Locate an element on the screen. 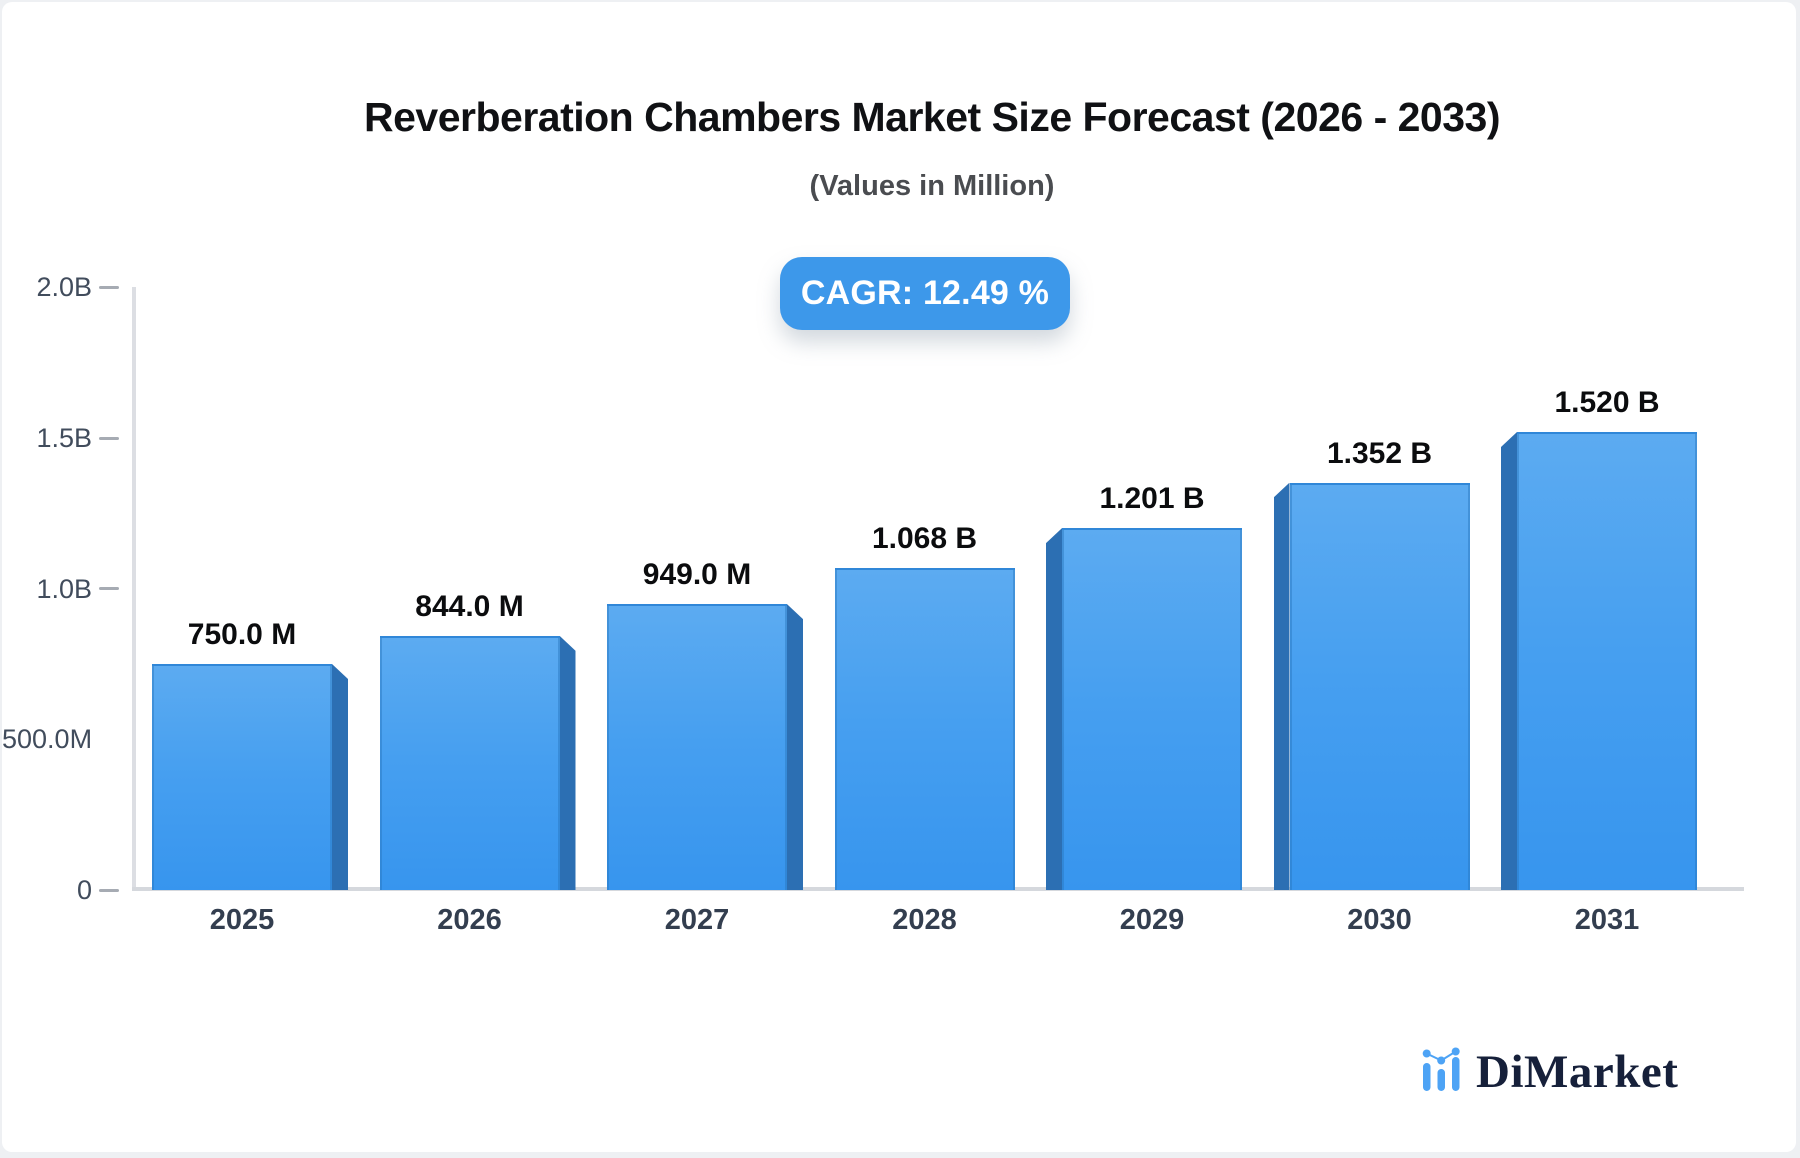  x-axis-label: 2031 is located at coordinates (1607, 920).